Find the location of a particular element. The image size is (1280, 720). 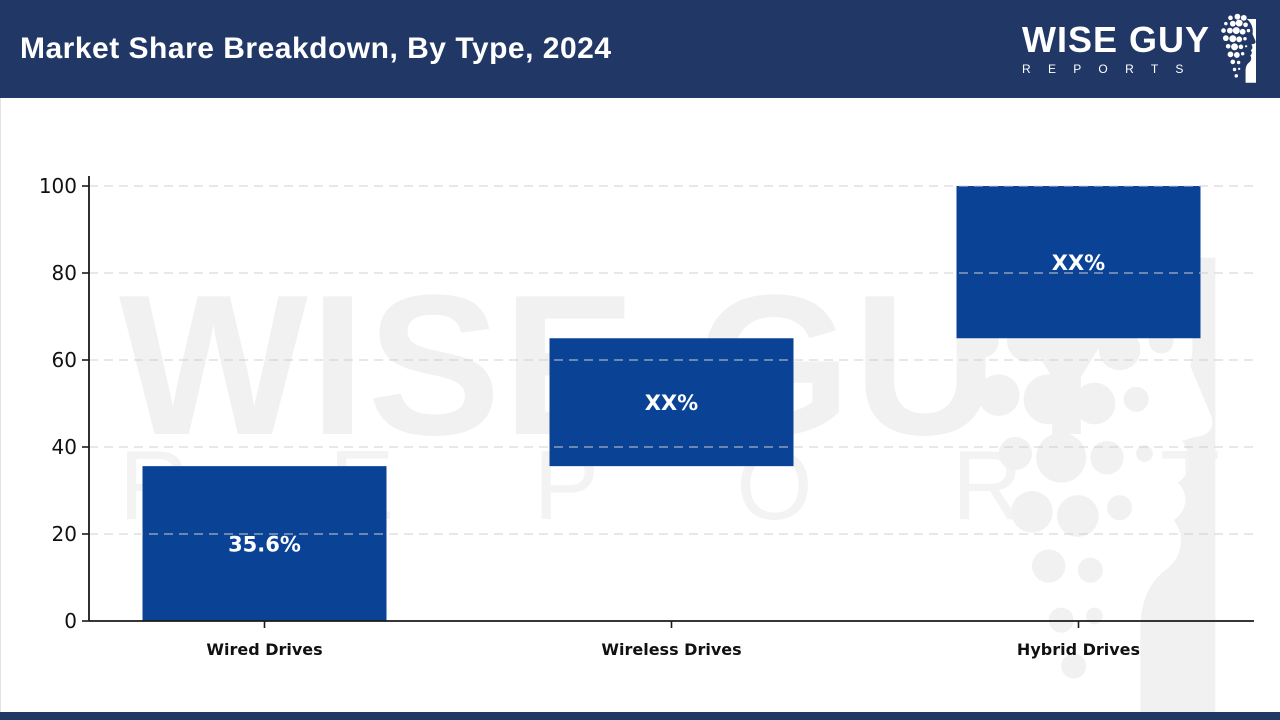

brand-name: WISE GUY is located at coordinates (1115, 39).